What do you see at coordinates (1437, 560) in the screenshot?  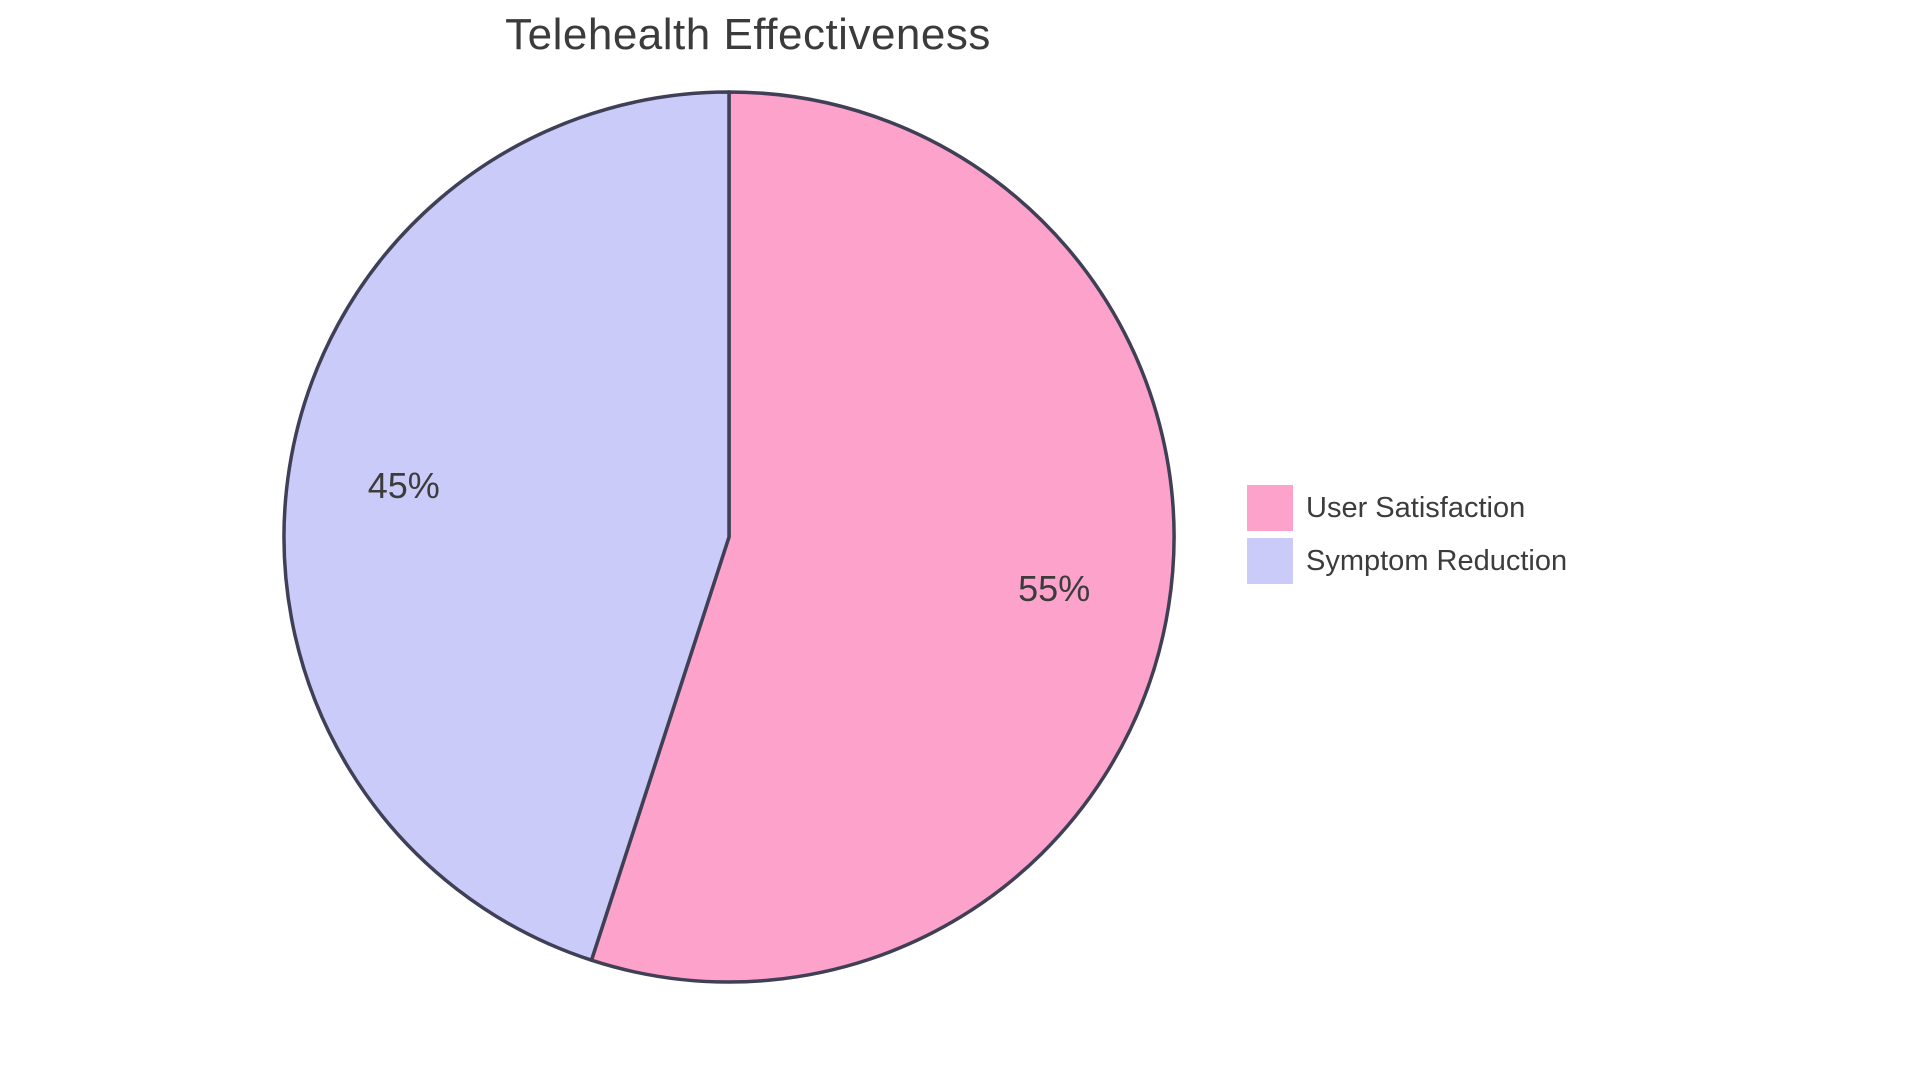 I see `legend-label: Symptom Reduction` at bounding box center [1437, 560].